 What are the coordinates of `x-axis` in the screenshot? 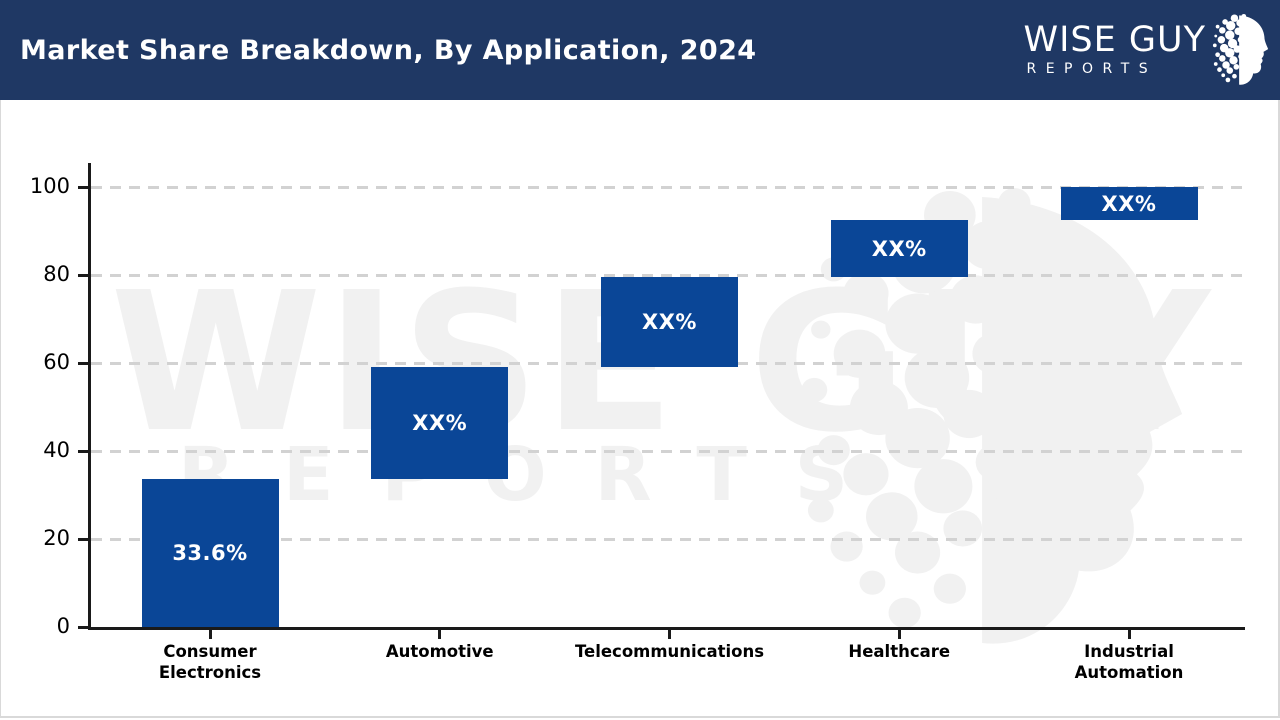 It's located at (666, 628).